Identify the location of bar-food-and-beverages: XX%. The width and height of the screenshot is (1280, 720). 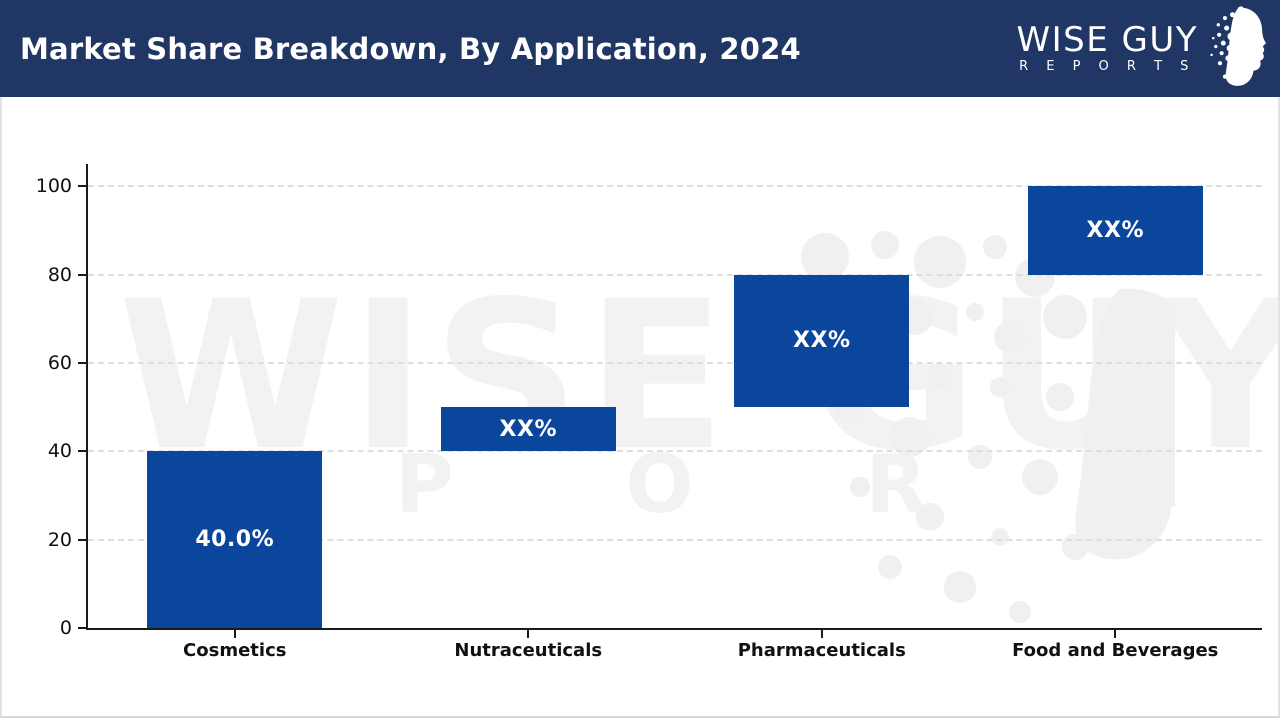
(1115, 230).